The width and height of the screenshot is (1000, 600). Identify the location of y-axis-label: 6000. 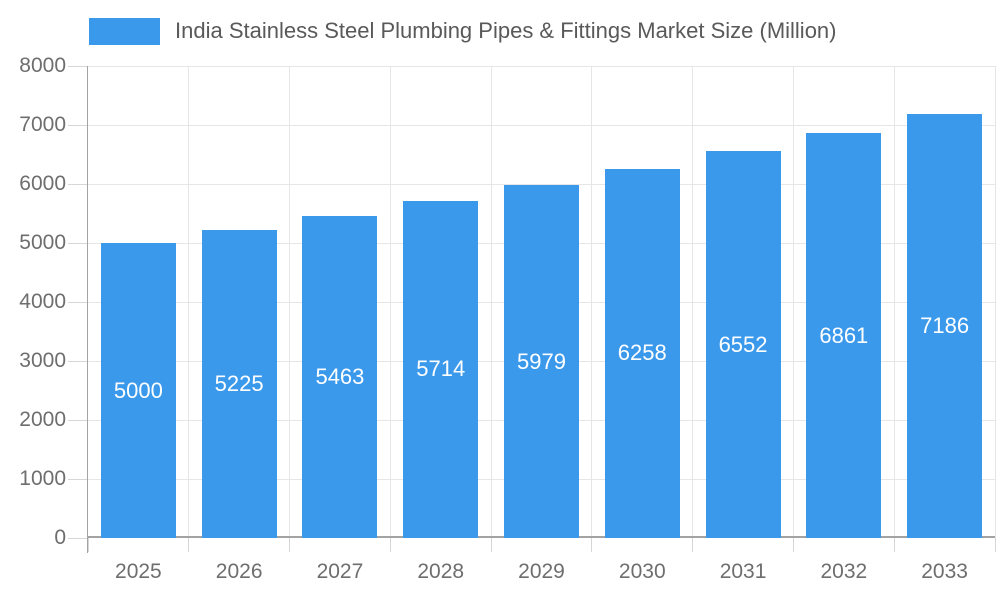
(42, 183).